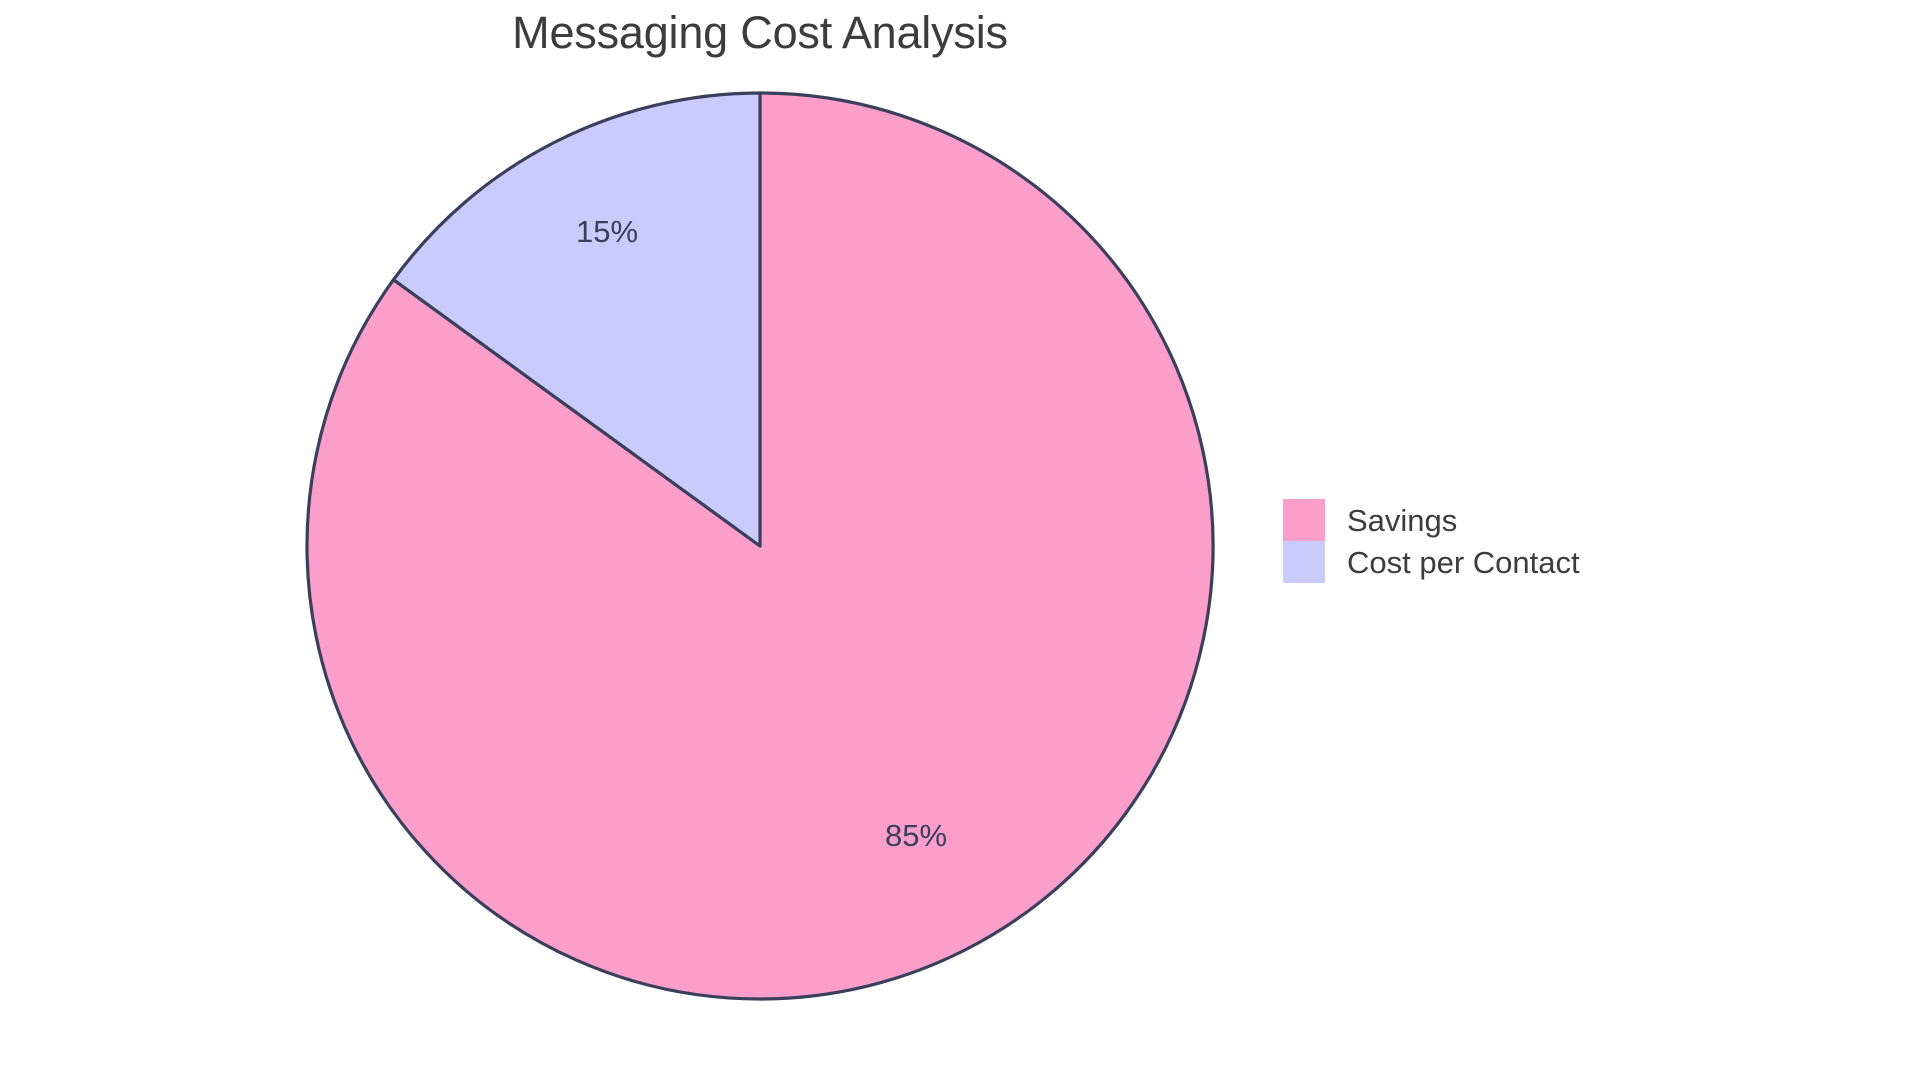  Describe the element at coordinates (576, 319) in the screenshot. I see `pie-slice` at that location.